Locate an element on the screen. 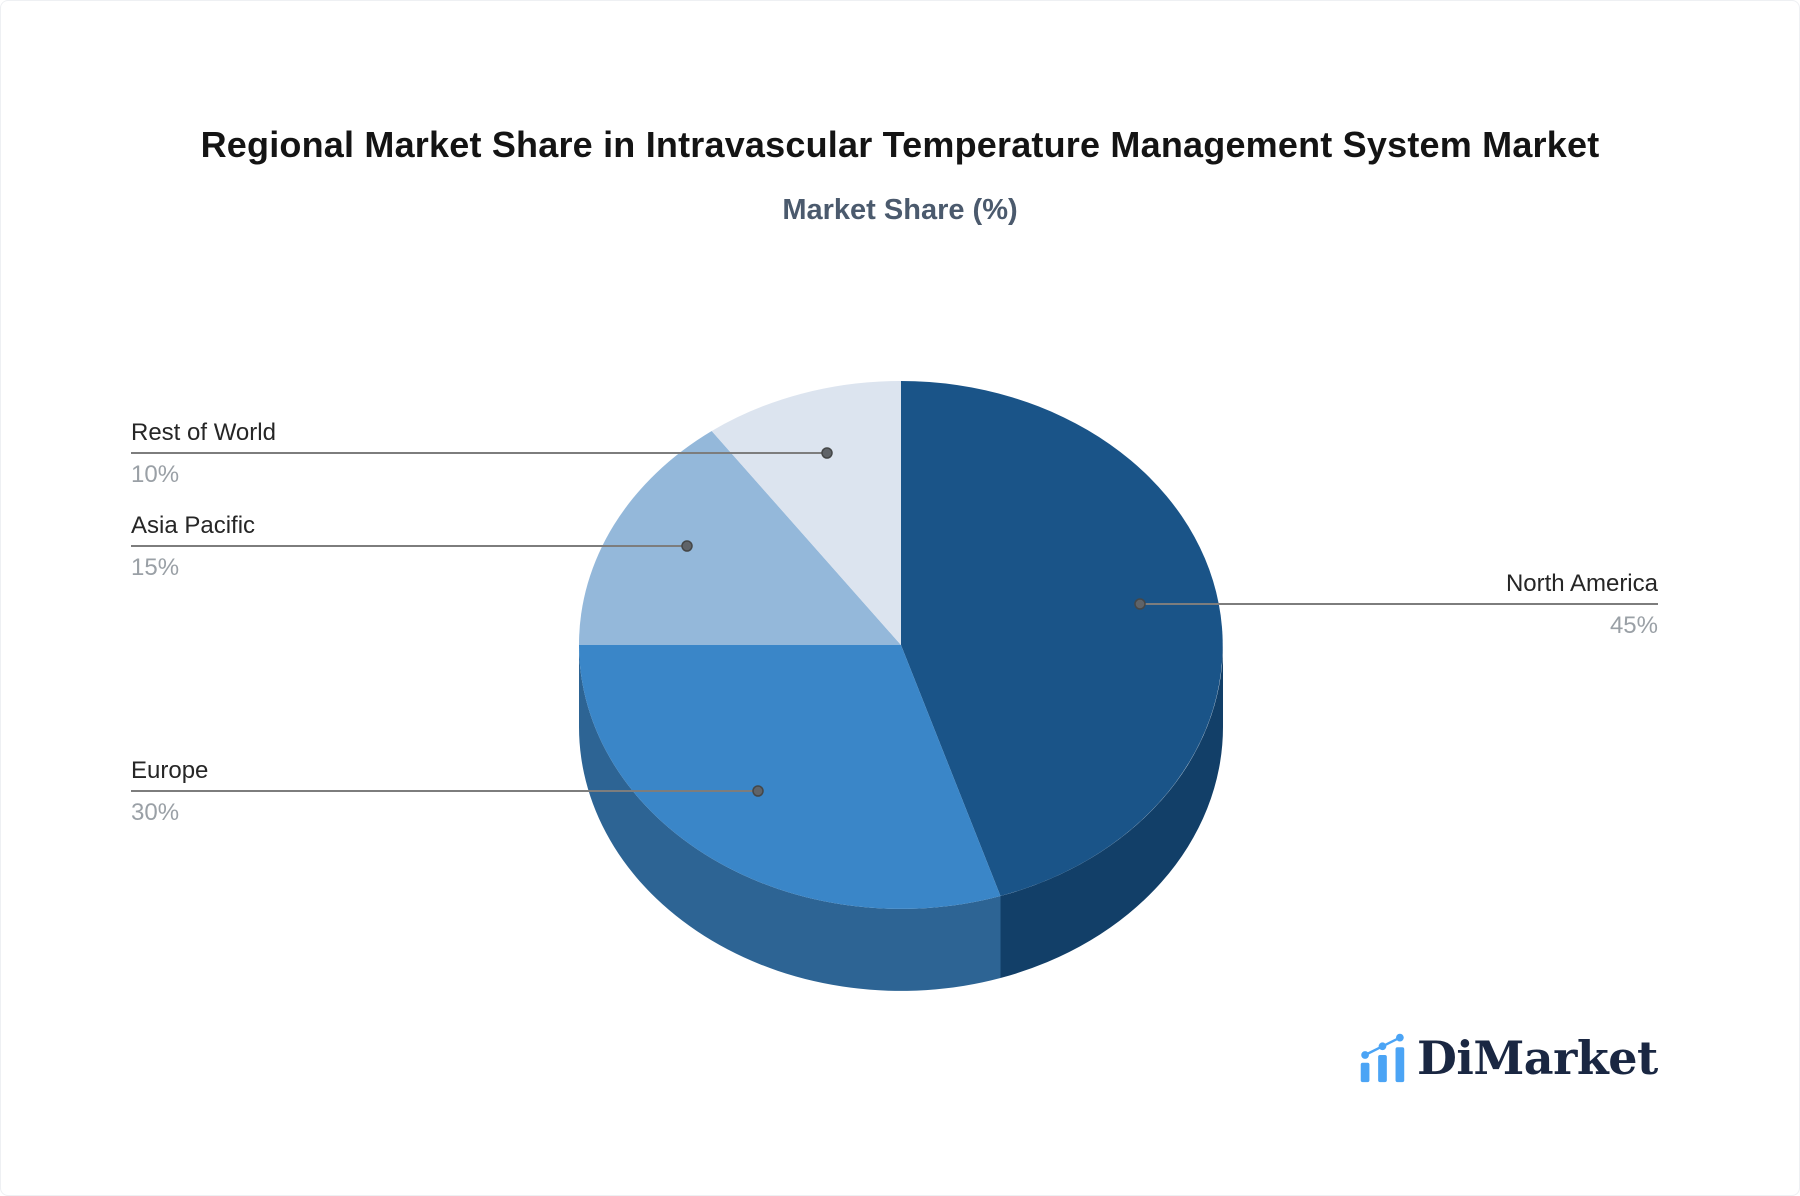  slice-label: Europe is located at coordinates (170, 770).